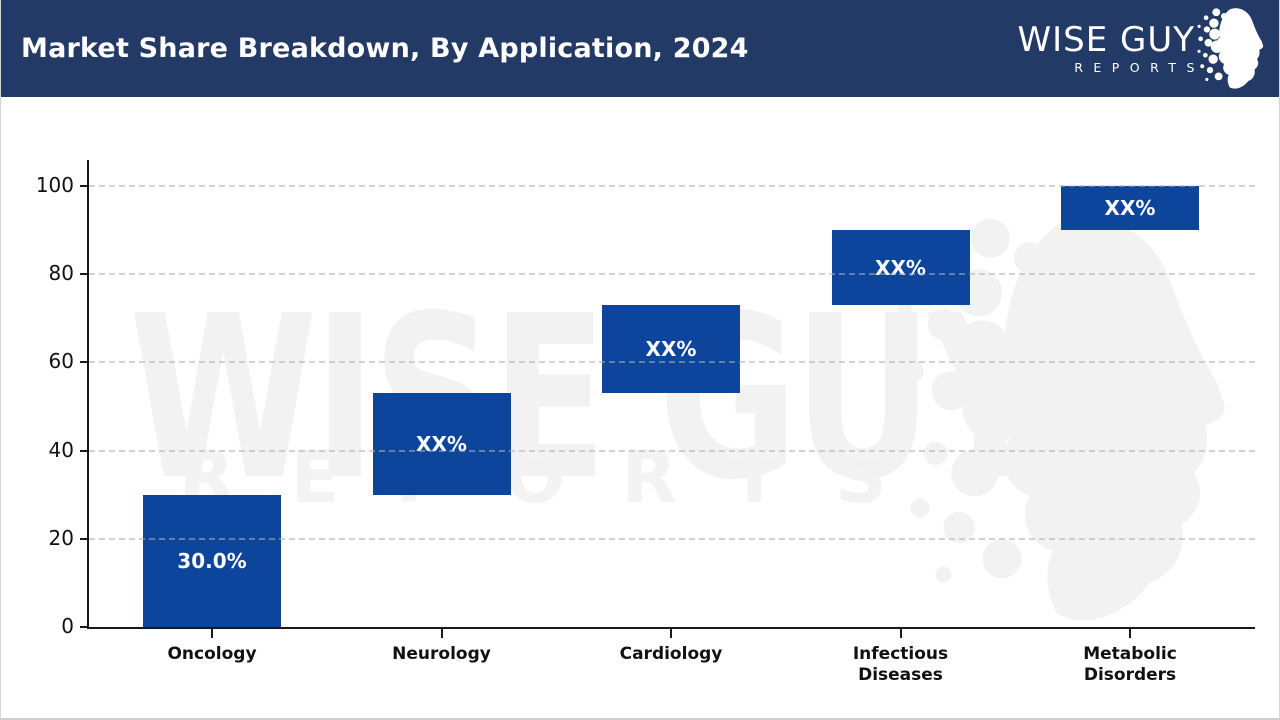  What do you see at coordinates (61, 273) in the screenshot?
I see `y-tick-label-80: 80` at bounding box center [61, 273].